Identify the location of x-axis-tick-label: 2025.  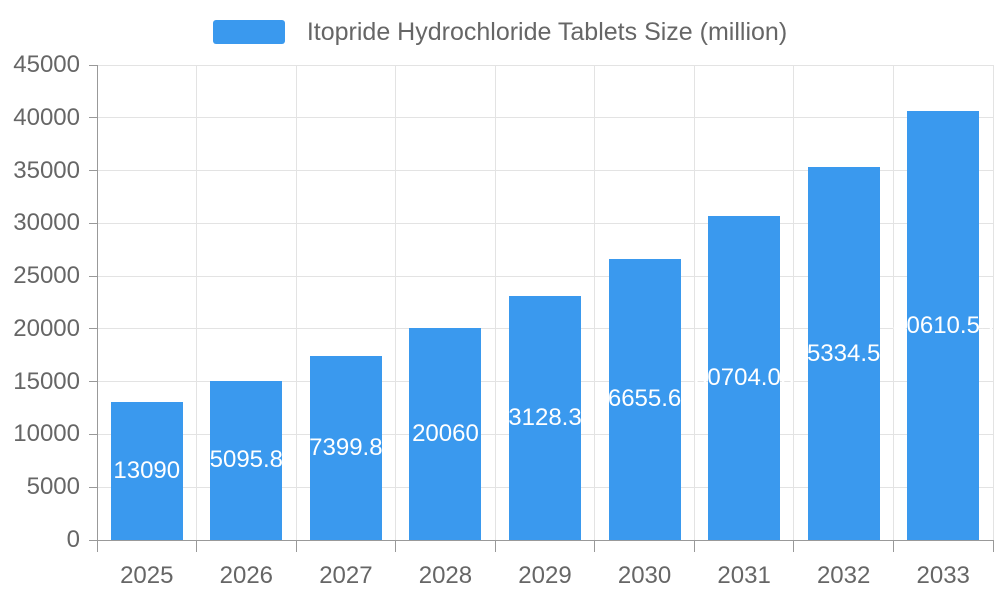
(147, 575).